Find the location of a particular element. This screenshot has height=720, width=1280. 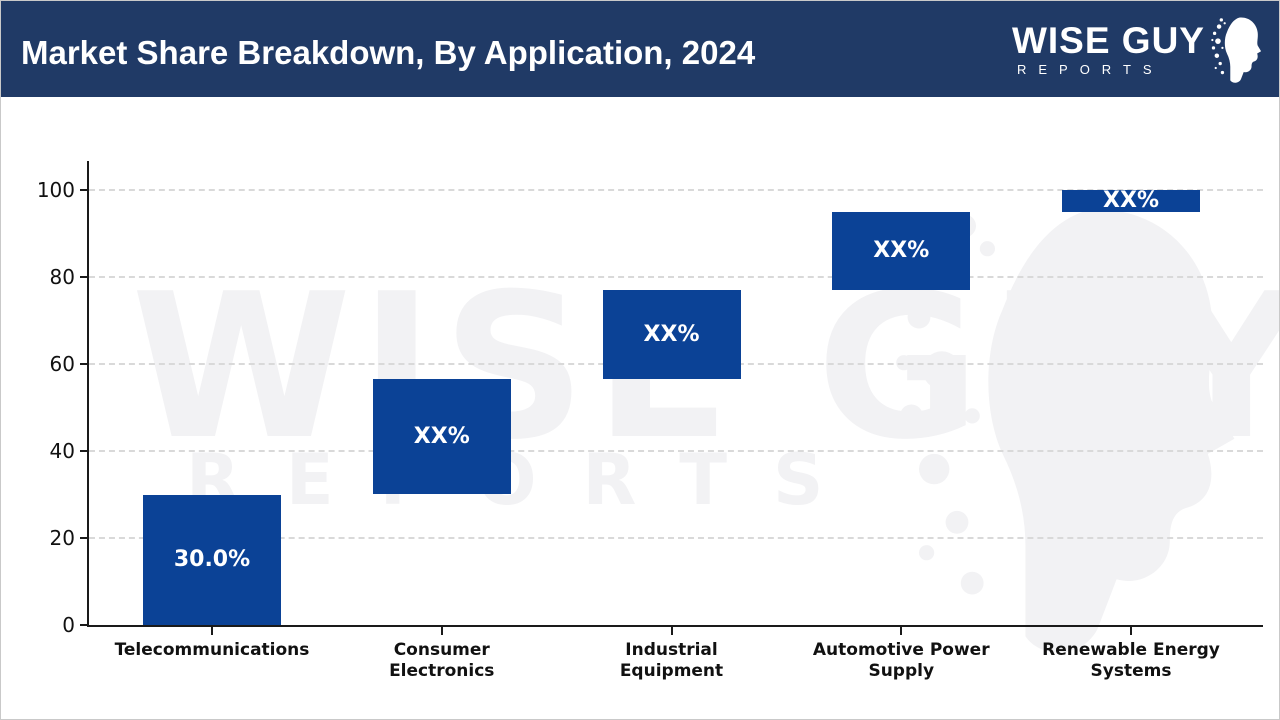

bar-value-label-telecommunications: 30.0% is located at coordinates (212, 560).